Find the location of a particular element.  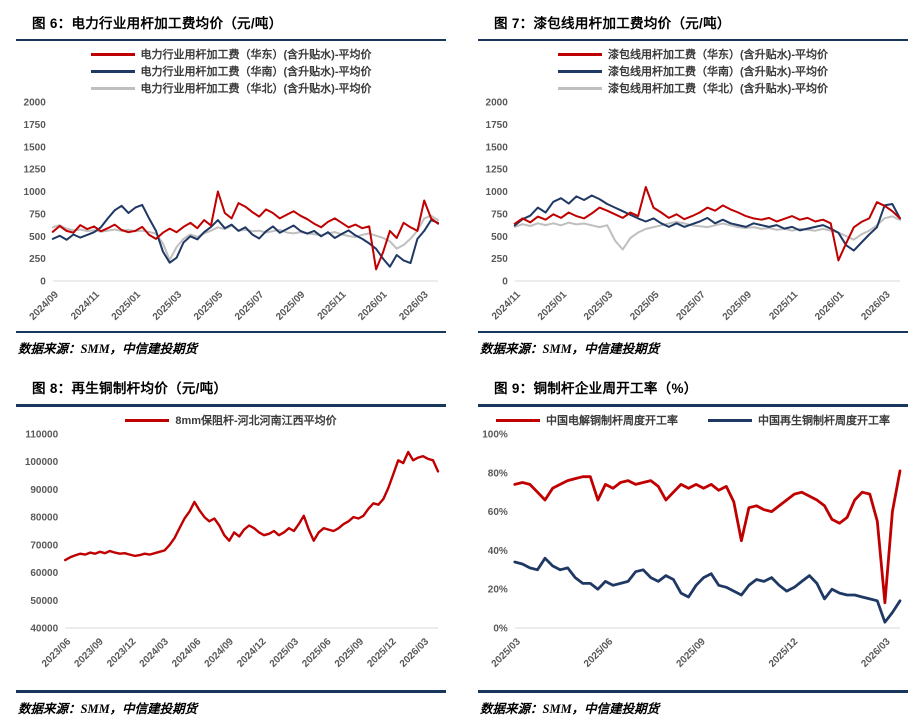

fig9-bottom-rule is located at coordinates (693, 691).